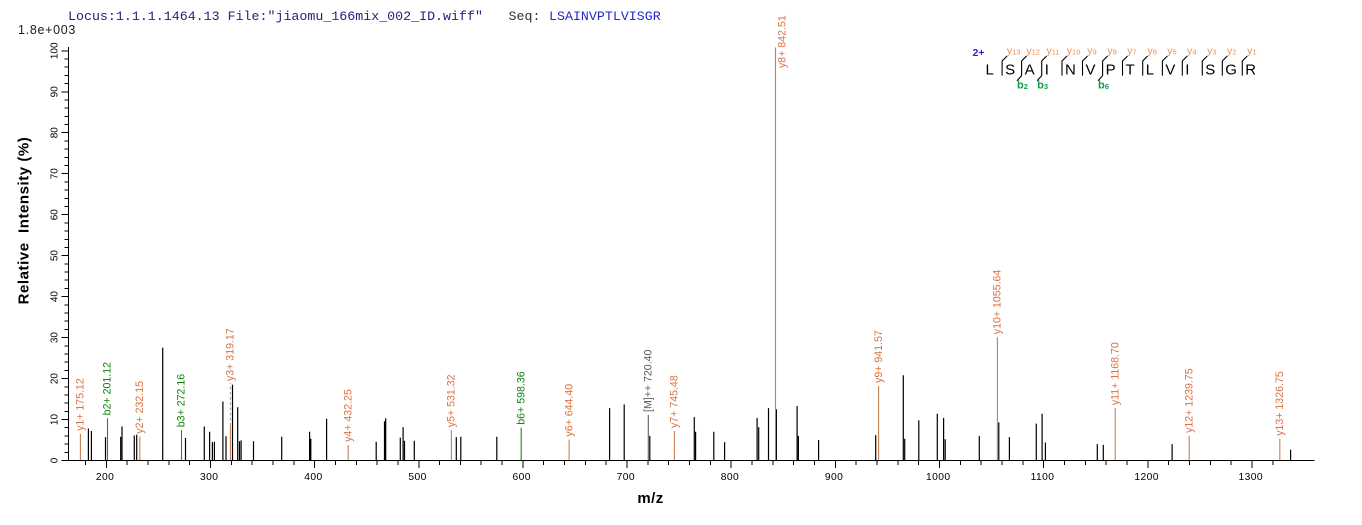 The height and width of the screenshot is (525, 1362). I want to click on svg-text: y5+ 531.32, so click(452, 400).